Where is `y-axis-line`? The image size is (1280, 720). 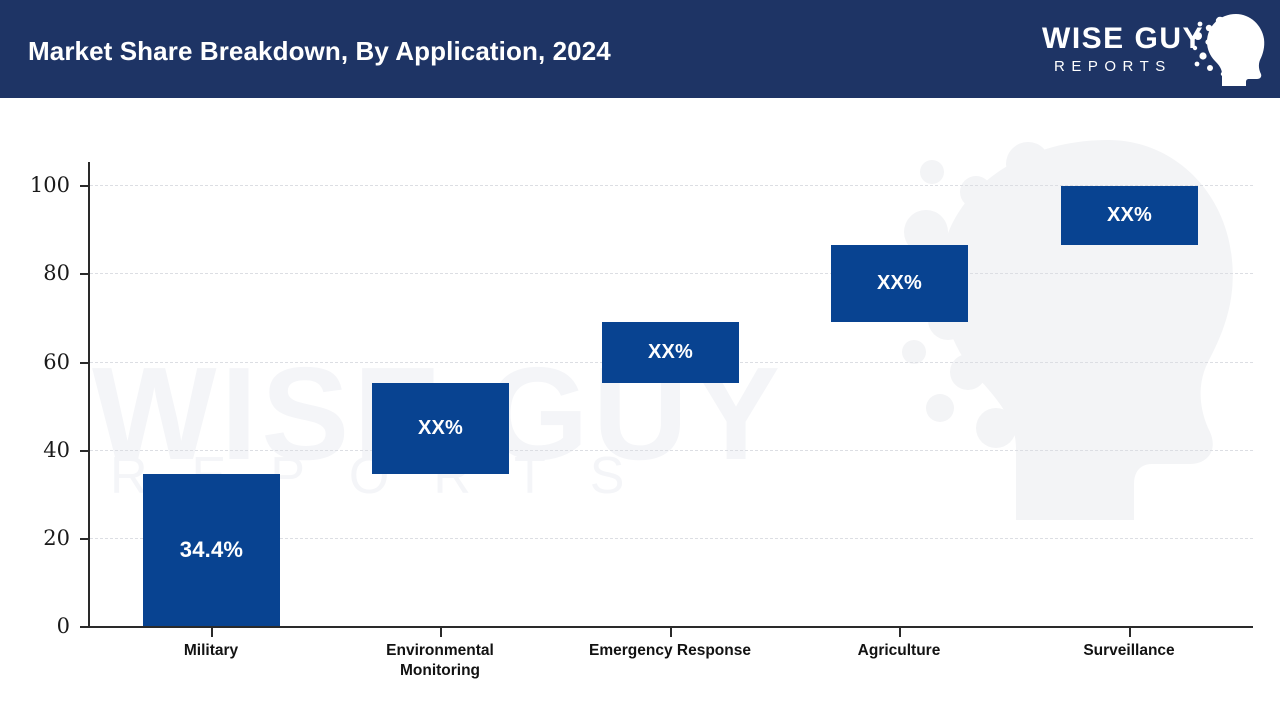 y-axis-line is located at coordinates (89, 395).